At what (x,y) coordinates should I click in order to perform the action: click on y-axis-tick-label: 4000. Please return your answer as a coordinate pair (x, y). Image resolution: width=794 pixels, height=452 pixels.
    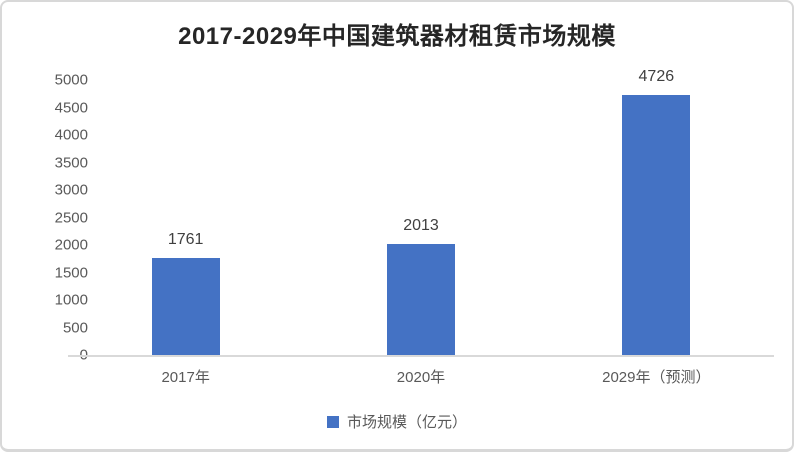
    Looking at the image, I should click on (71, 135).